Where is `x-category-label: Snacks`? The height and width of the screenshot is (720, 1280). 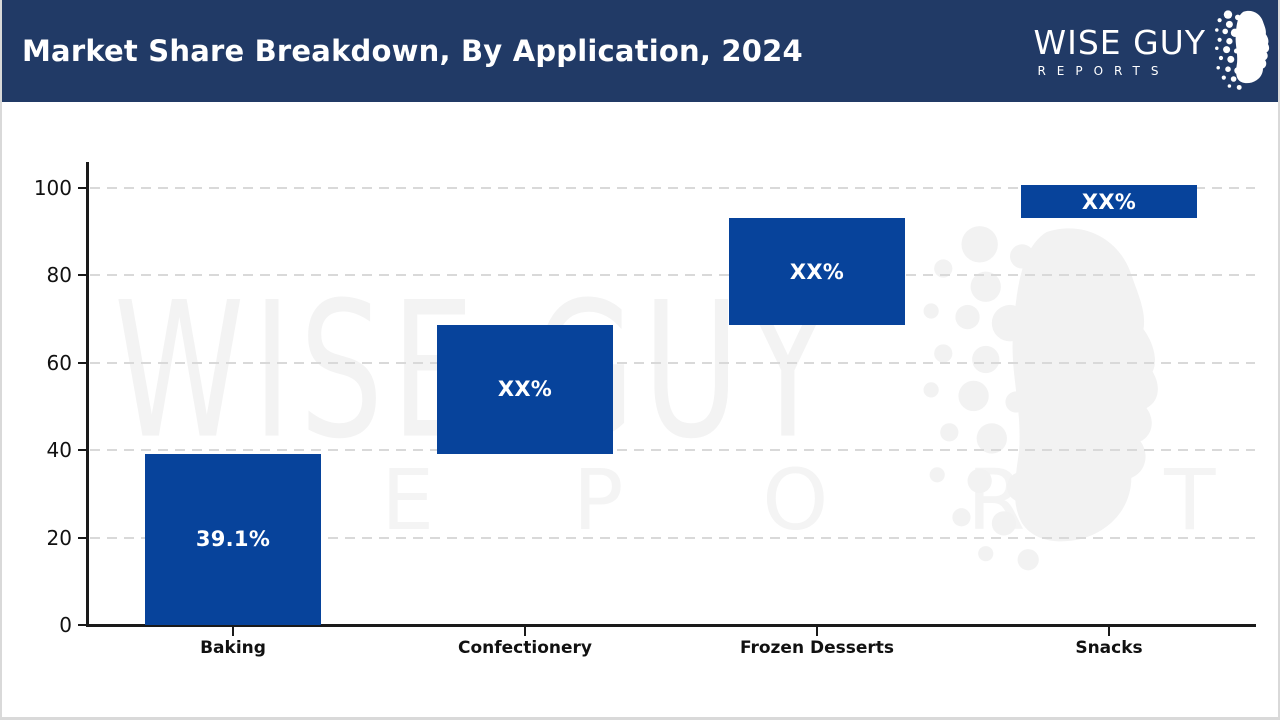 x-category-label: Snacks is located at coordinates (1109, 648).